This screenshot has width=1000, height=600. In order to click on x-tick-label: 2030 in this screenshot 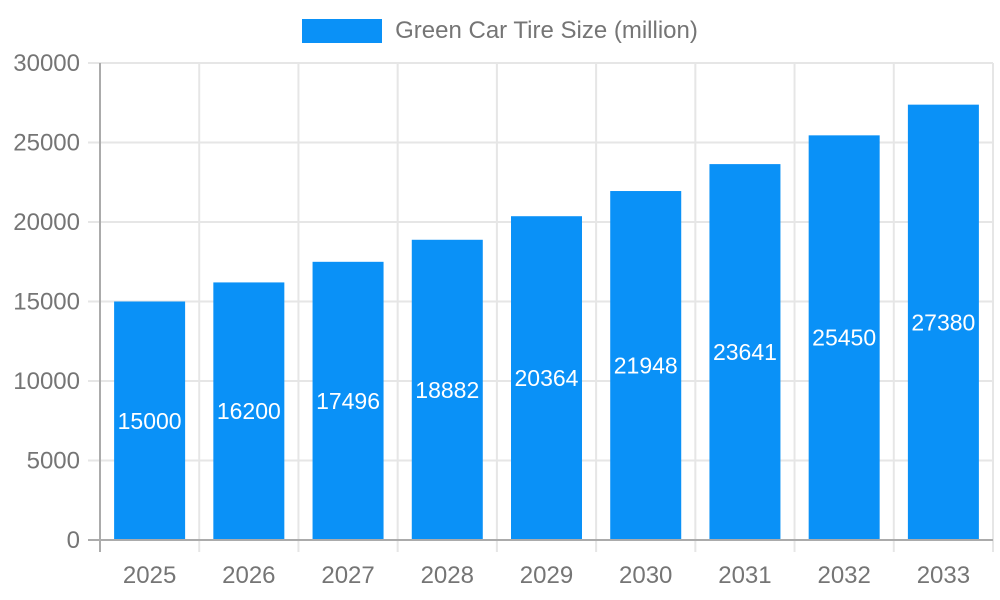, I will do `click(645, 575)`.